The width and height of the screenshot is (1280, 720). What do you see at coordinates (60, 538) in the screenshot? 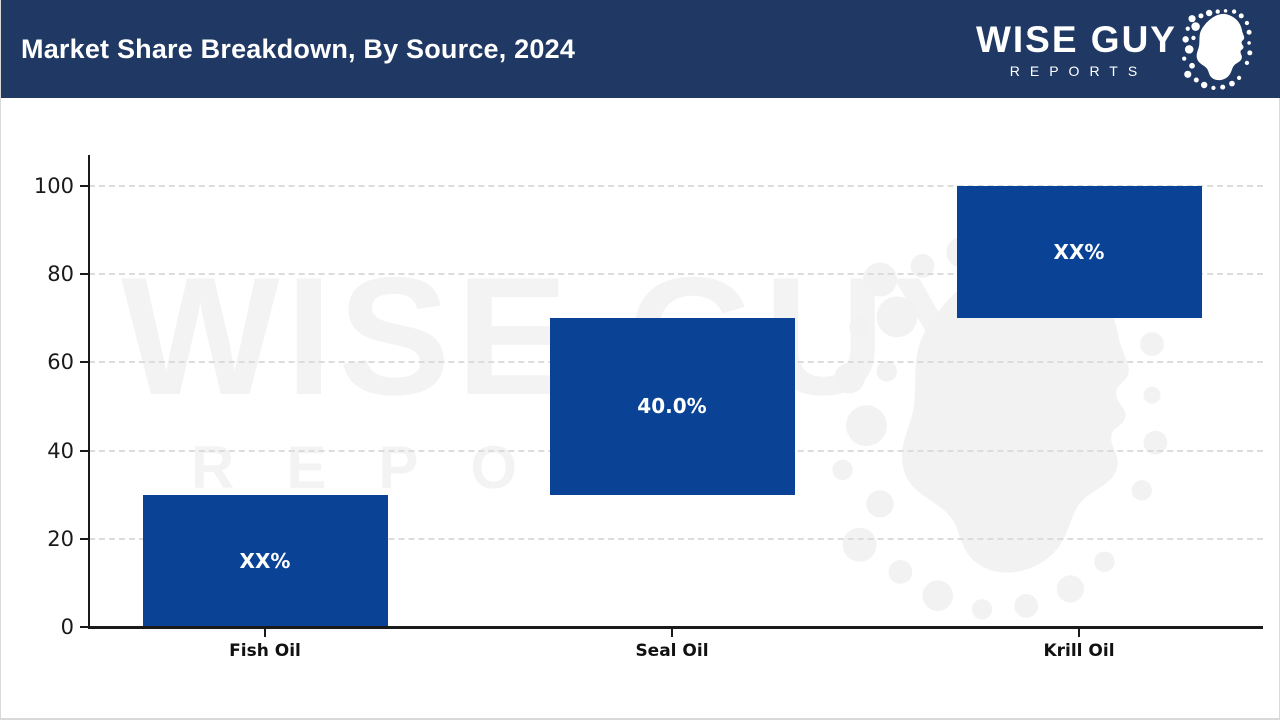
I see `y-axis-tick-label-20: 20` at bounding box center [60, 538].